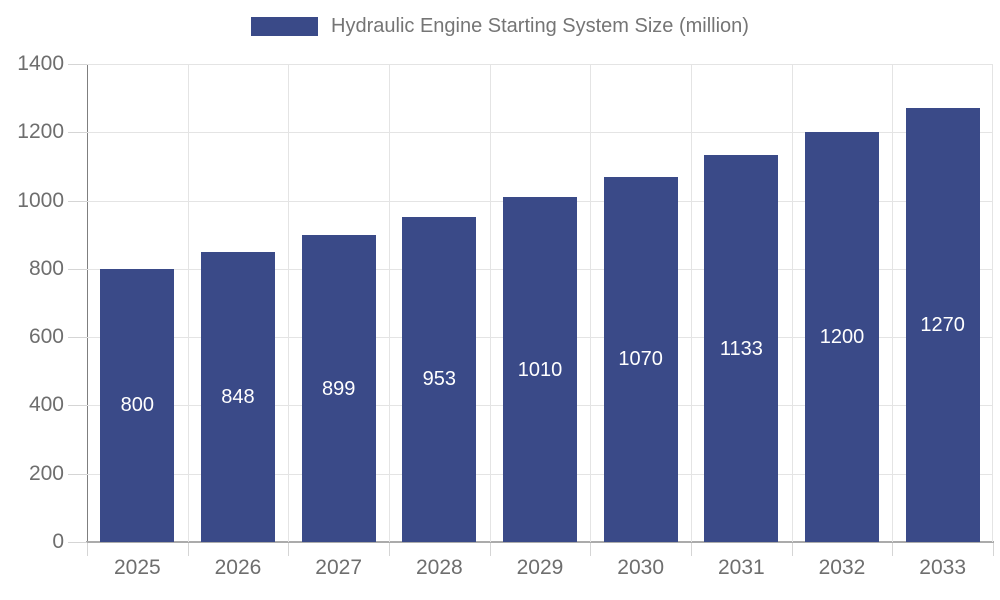 The height and width of the screenshot is (600, 1000). I want to click on x-axis-tick-label: 2033, so click(943, 567).